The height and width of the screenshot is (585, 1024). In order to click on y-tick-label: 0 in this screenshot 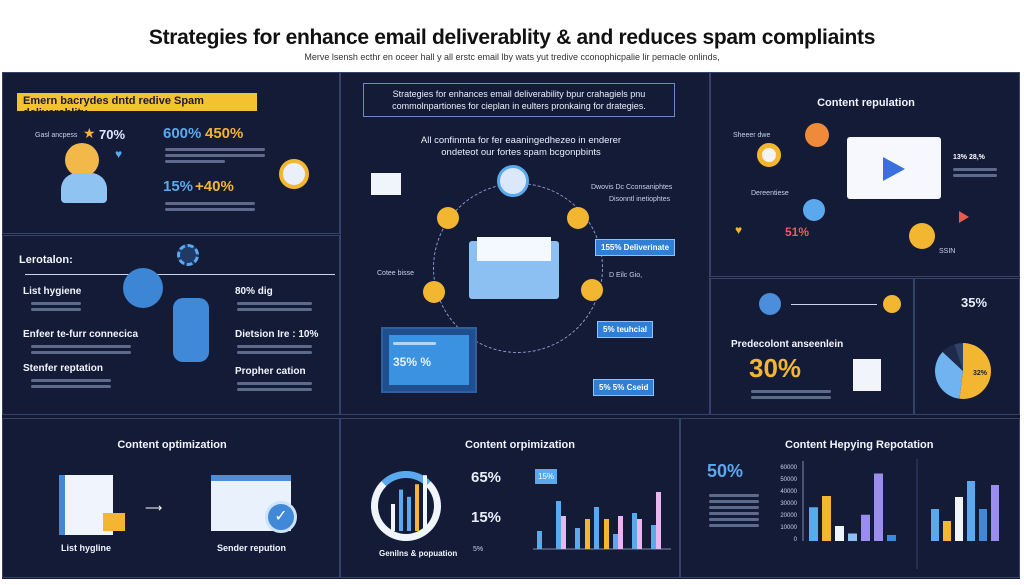, I will do `click(796, 540)`.